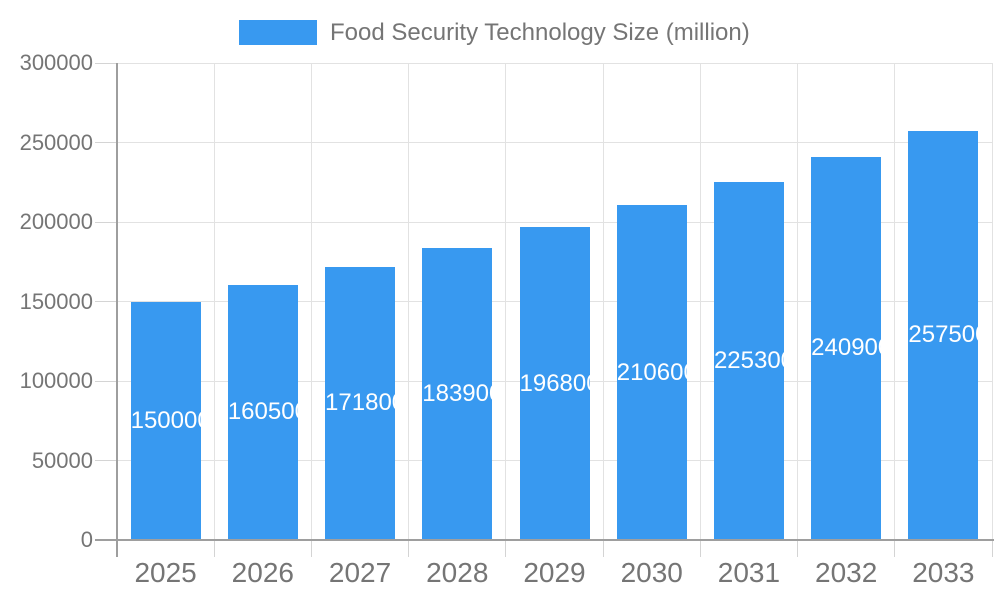 The height and width of the screenshot is (600, 1000). I want to click on y-tick-label: 0, so click(86, 539).